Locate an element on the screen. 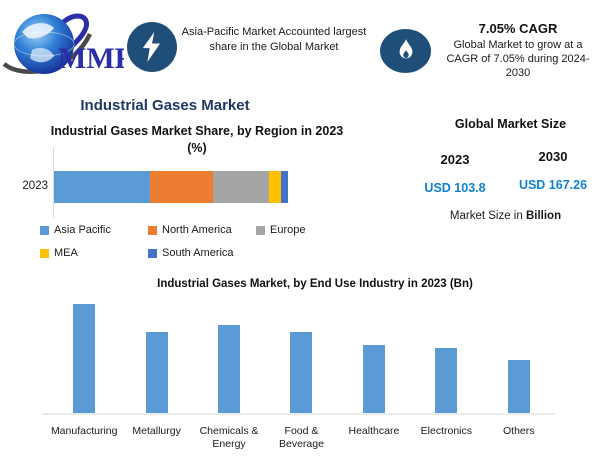 The image size is (603, 465). flame-badge is located at coordinates (405, 51).